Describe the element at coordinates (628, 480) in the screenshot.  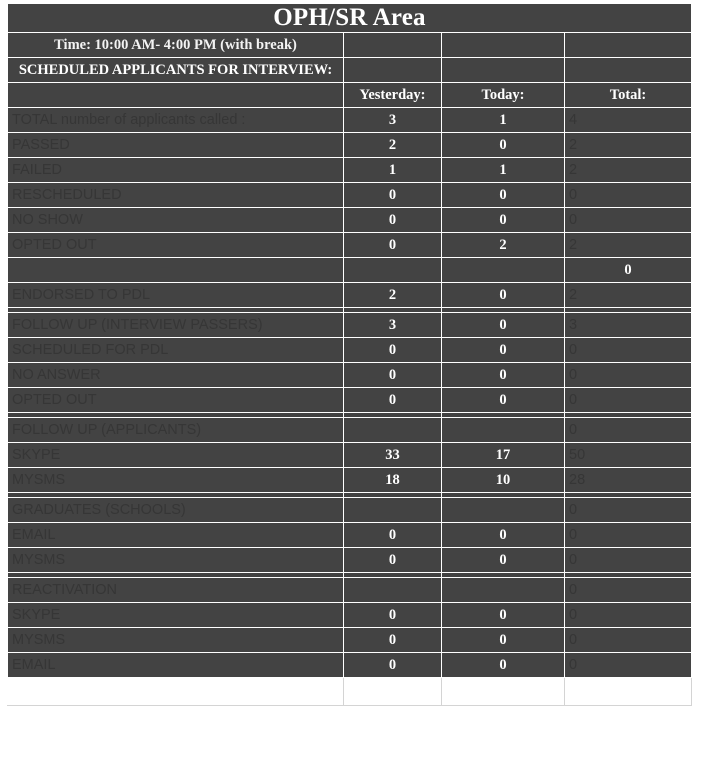
I see `cell-total: 28` at that location.